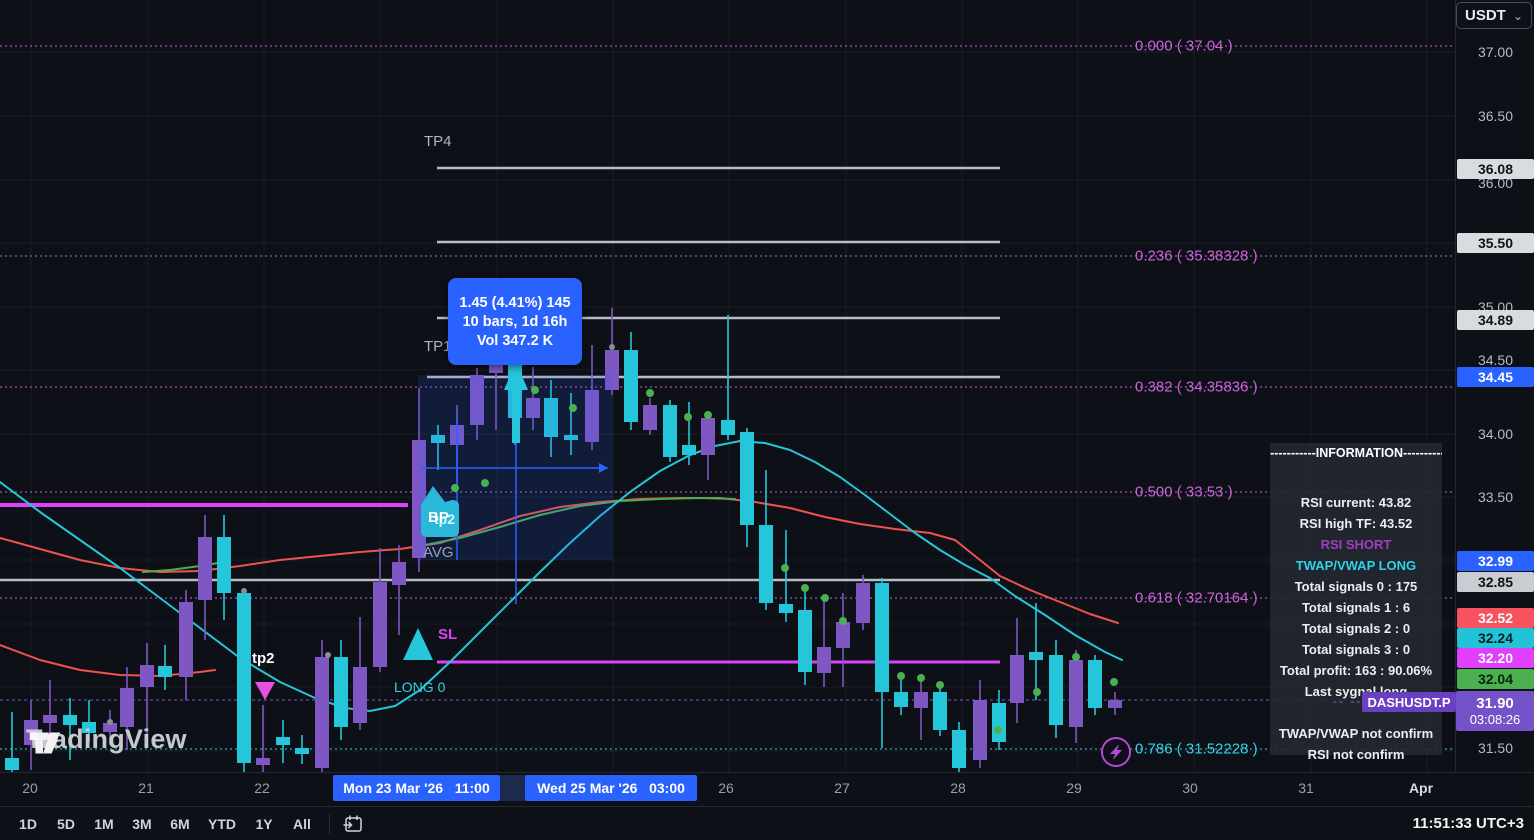  I want to click on info-panel-row: Total signals 3 : 0, so click(1356, 649).